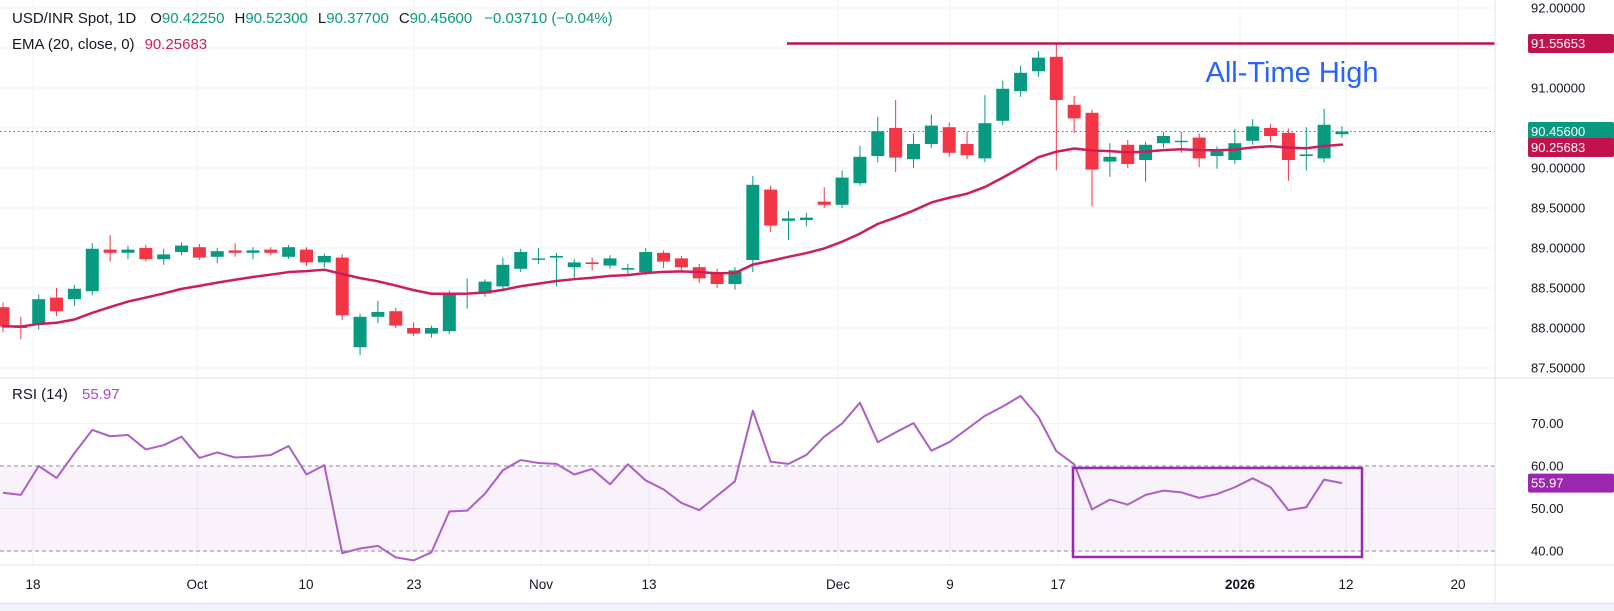 Image resolution: width=1614 pixels, height=611 pixels. What do you see at coordinates (1558, 248) in the screenshot?
I see `price-tick-label: 89.00000` at bounding box center [1558, 248].